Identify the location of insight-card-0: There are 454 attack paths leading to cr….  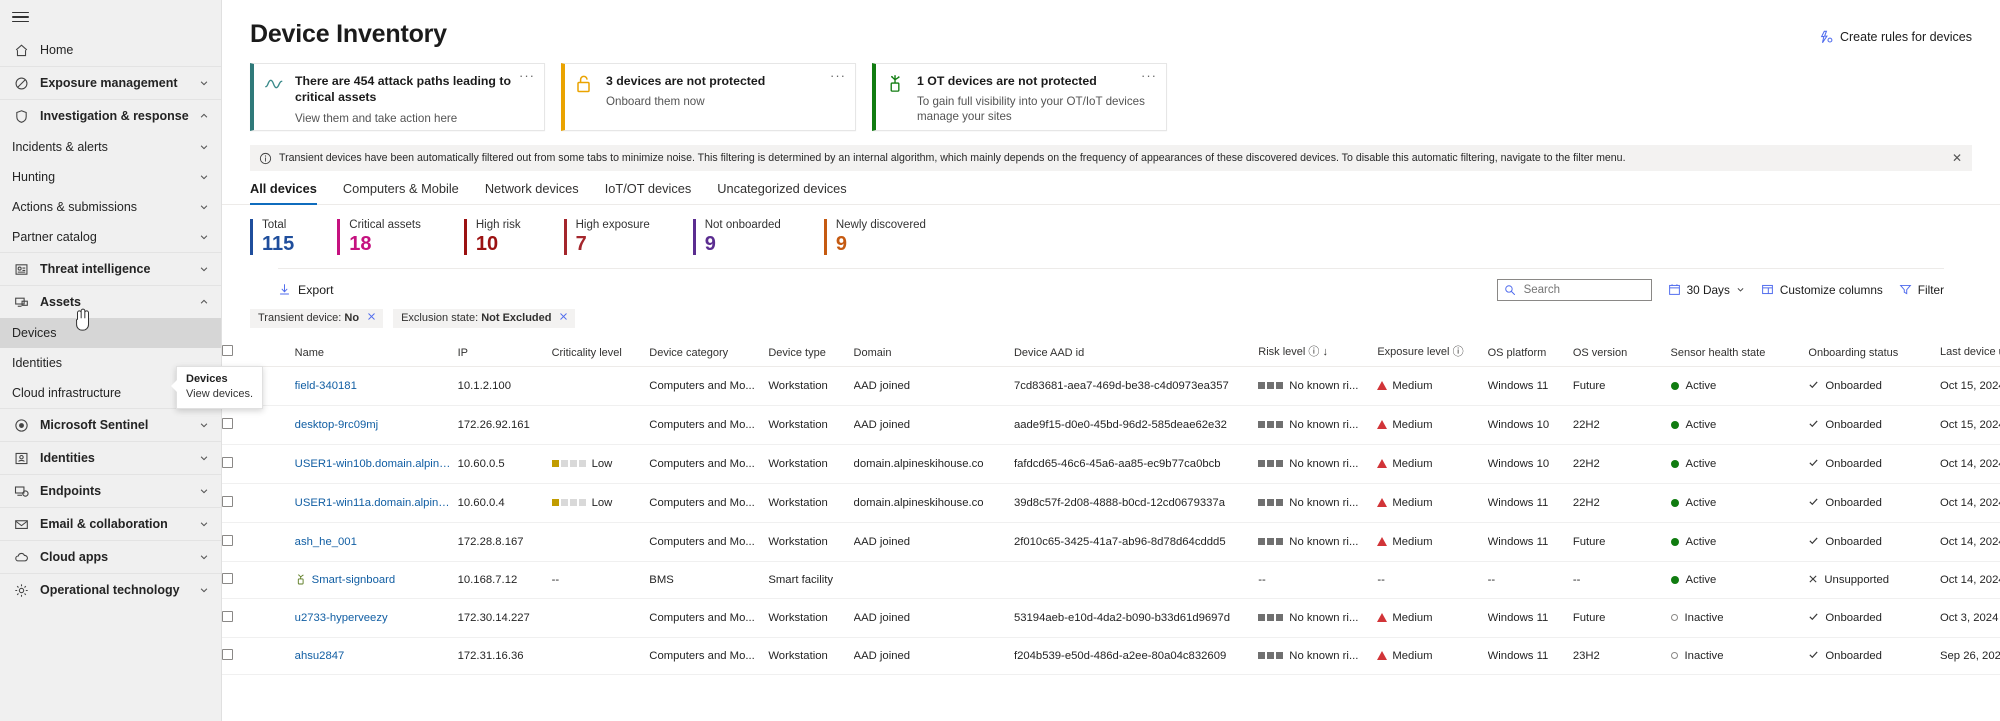
(397, 97).